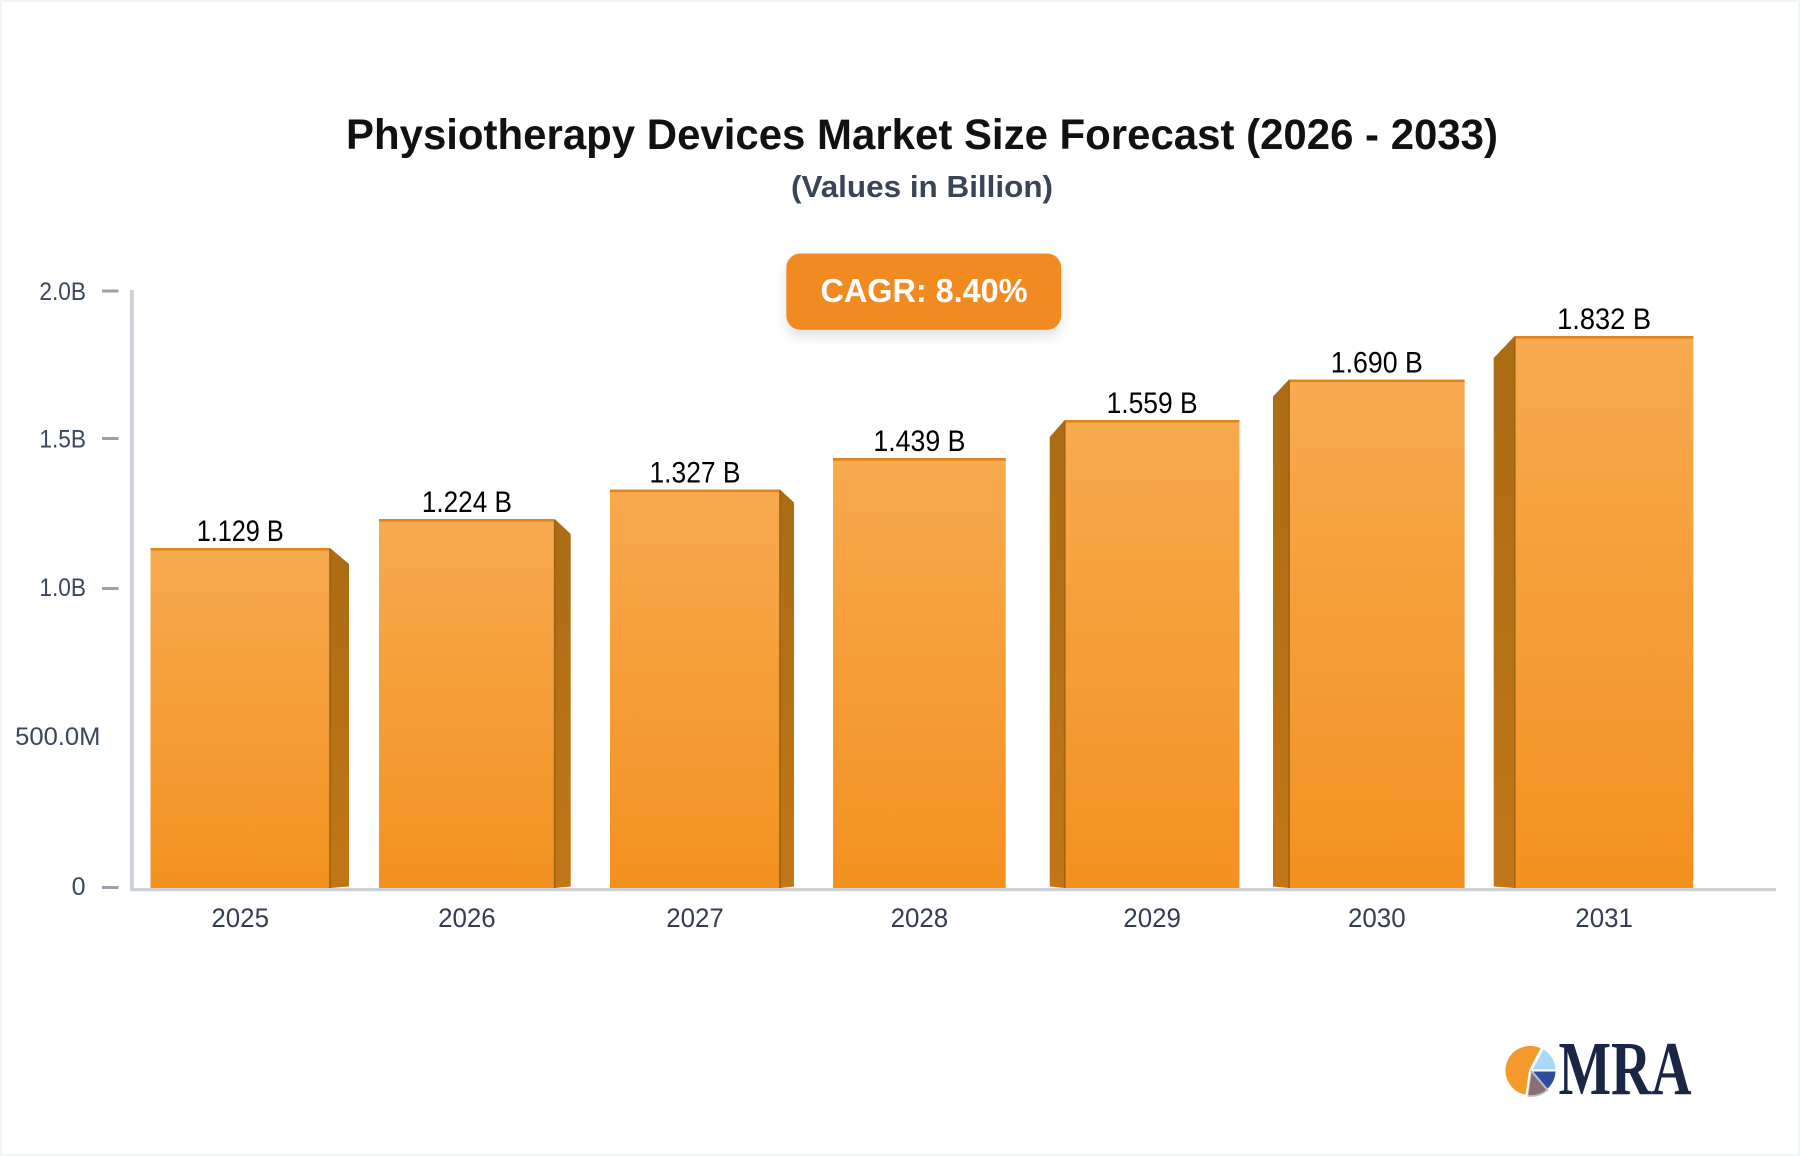  I want to click on svg-text: 1.129 B, so click(240, 531).